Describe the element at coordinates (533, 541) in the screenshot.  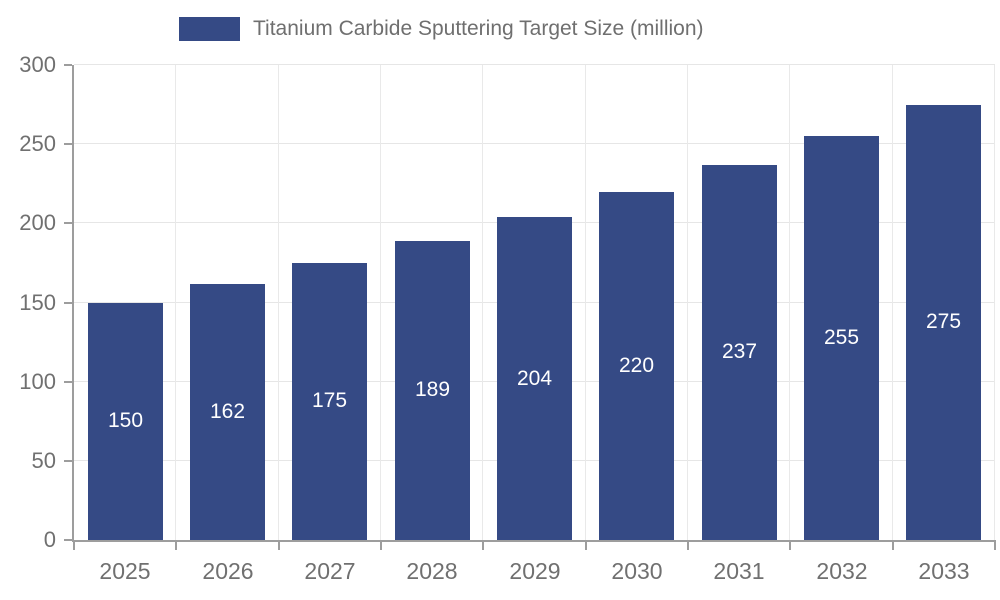
I see `x-axis-line` at that location.